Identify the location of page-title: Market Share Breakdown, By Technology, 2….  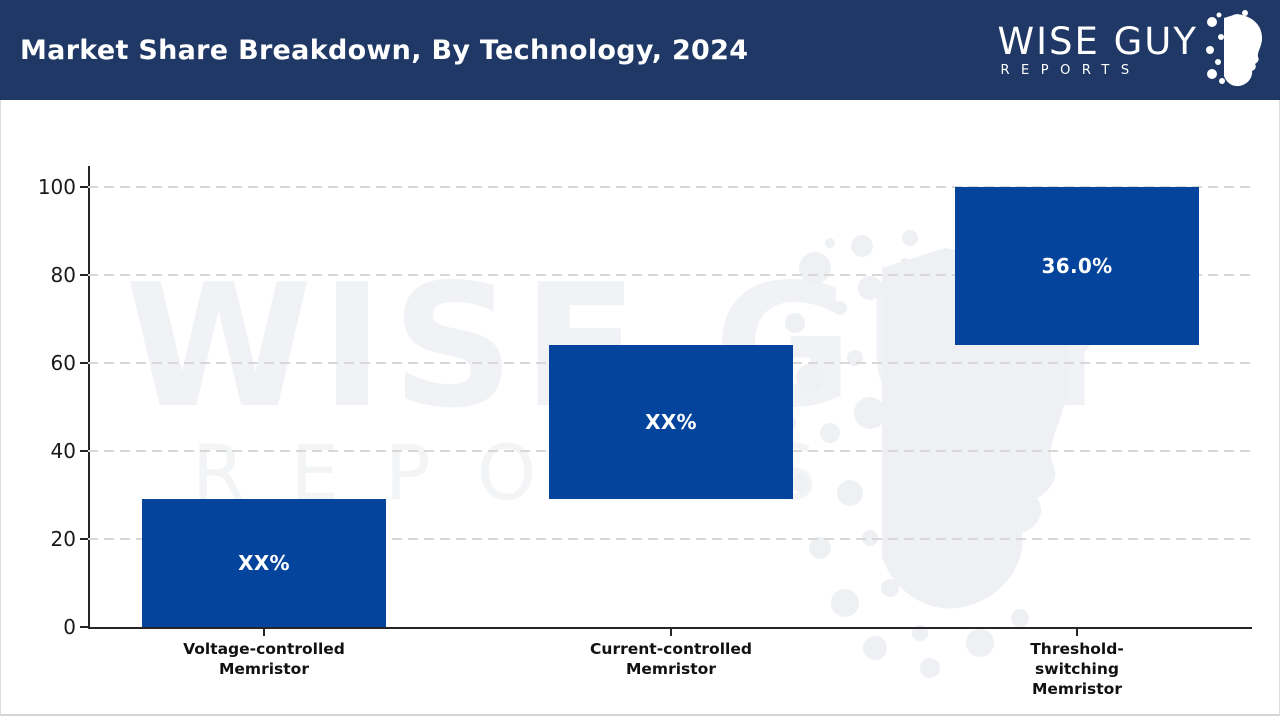
(384, 50).